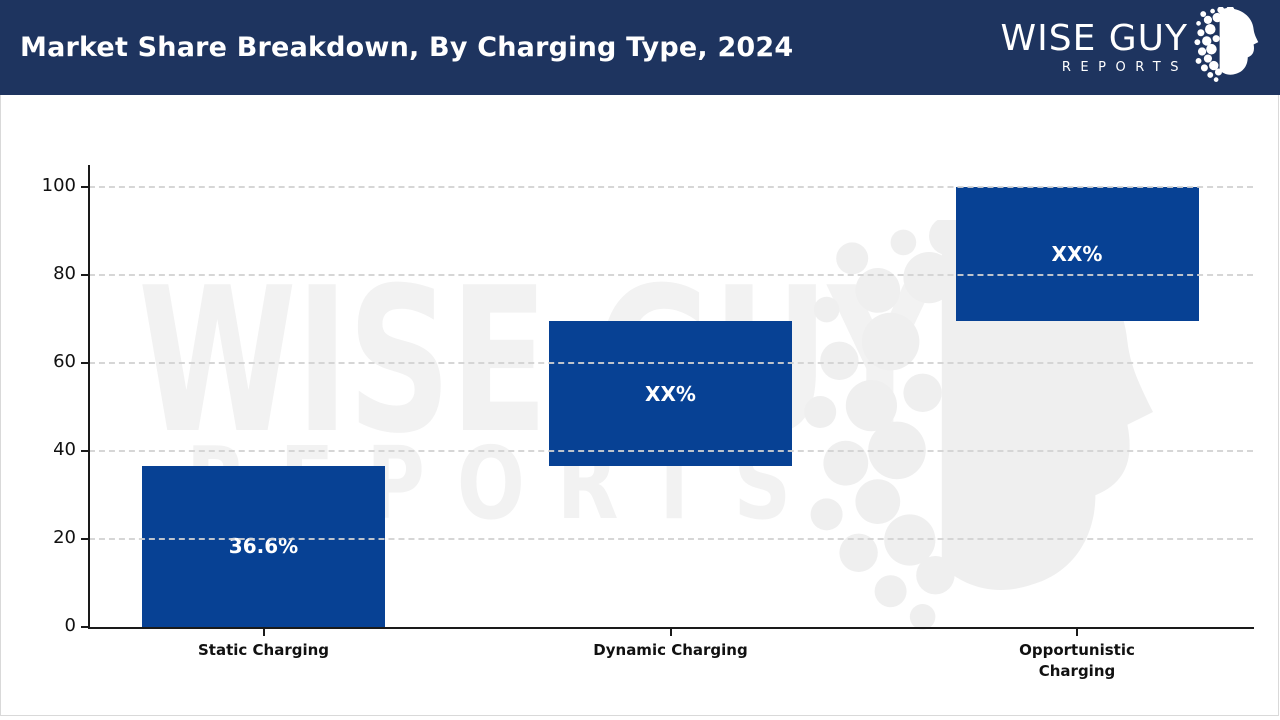 Image resolution: width=1280 pixels, height=720 pixels. Describe the element at coordinates (1226, 44) in the screenshot. I see `logo-face-icon` at that location.